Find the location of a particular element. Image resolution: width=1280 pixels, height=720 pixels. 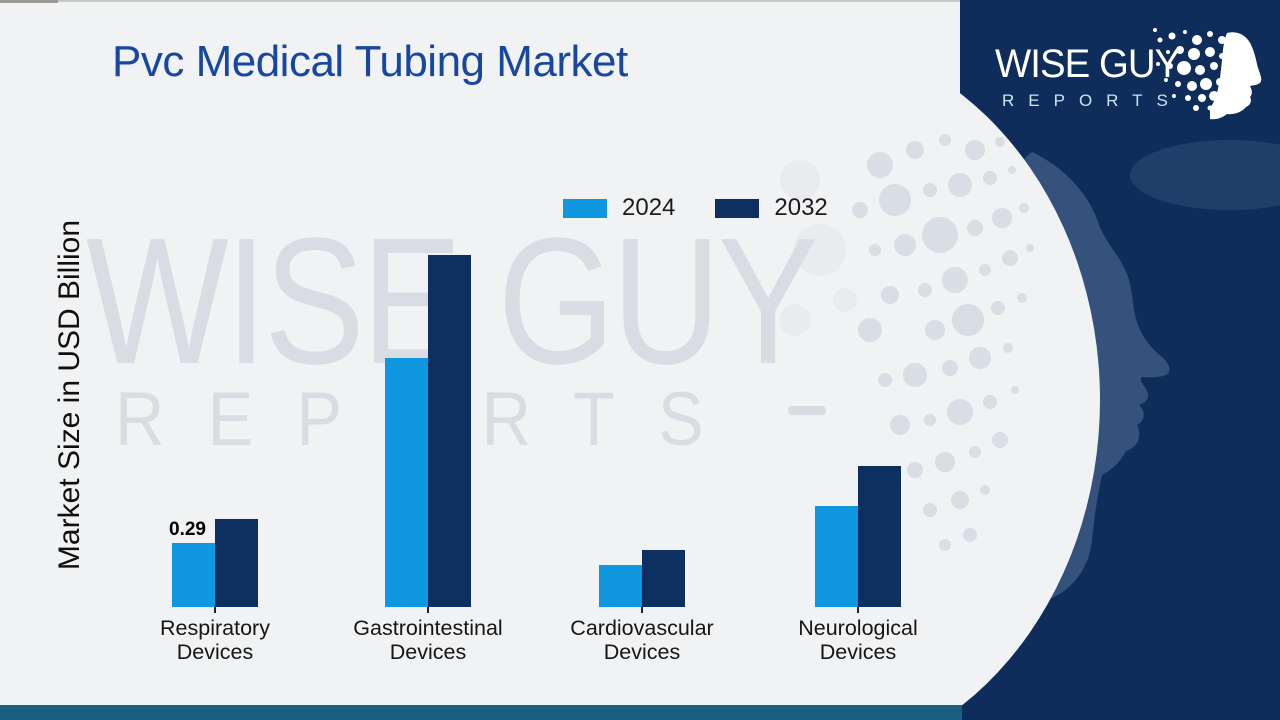

top-hairline-left is located at coordinates (29, 1).